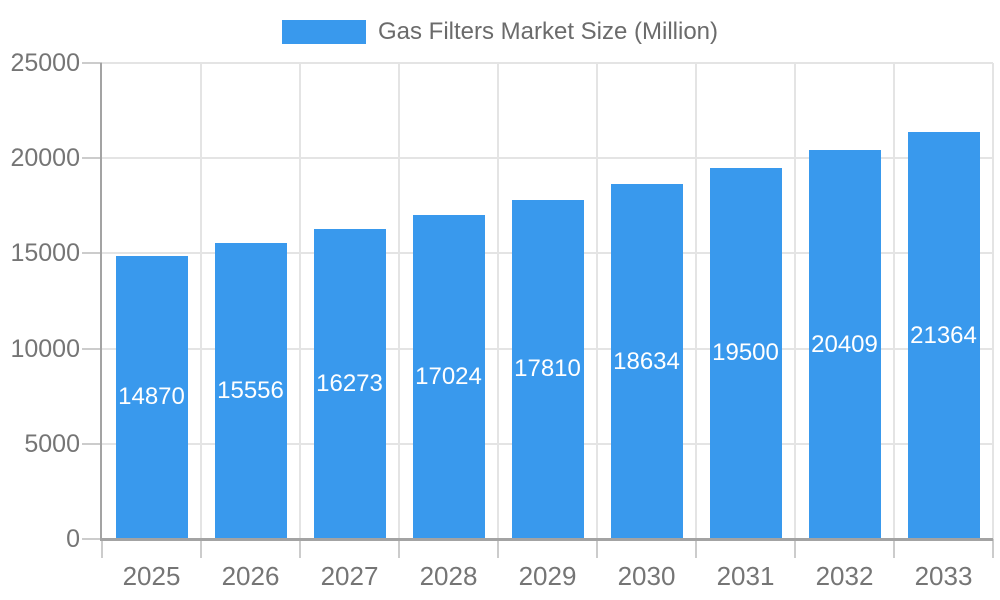 This screenshot has height=600, width=1000. What do you see at coordinates (250, 576) in the screenshot?
I see `x-axis-label: 2026` at bounding box center [250, 576].